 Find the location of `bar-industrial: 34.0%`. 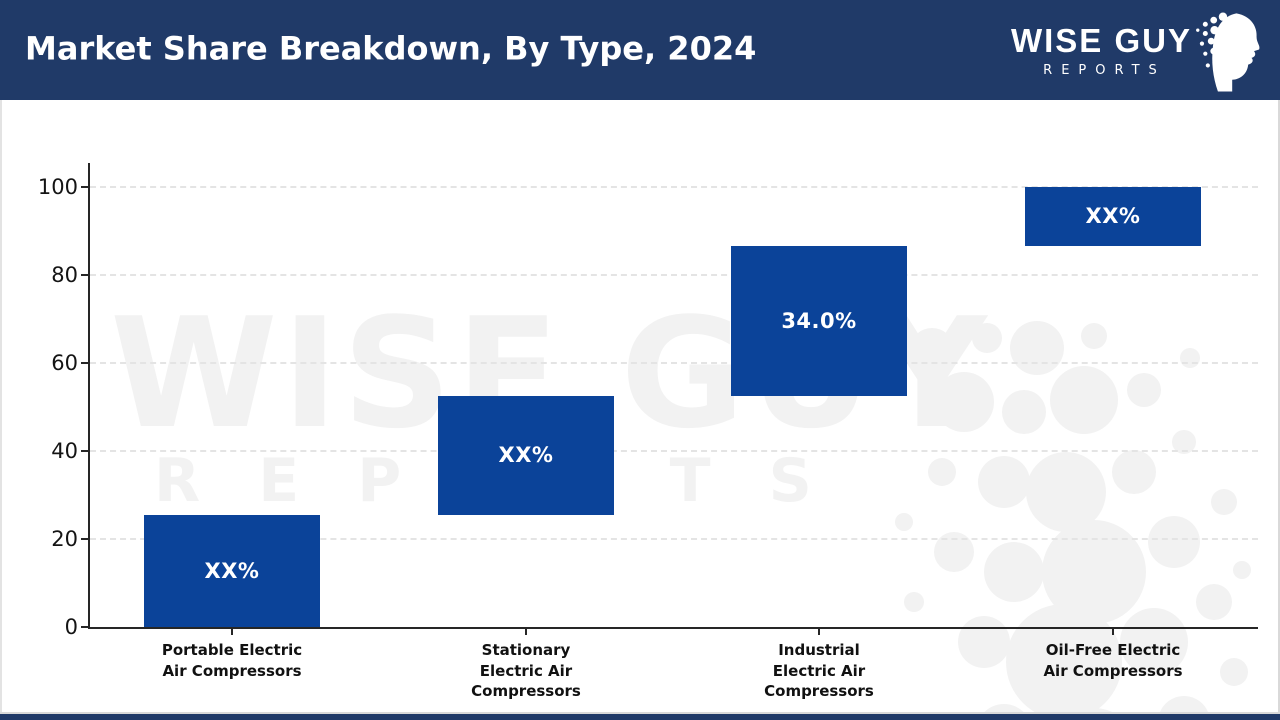

bar-industrial: 34.0% is located at coordinates (819, 320).